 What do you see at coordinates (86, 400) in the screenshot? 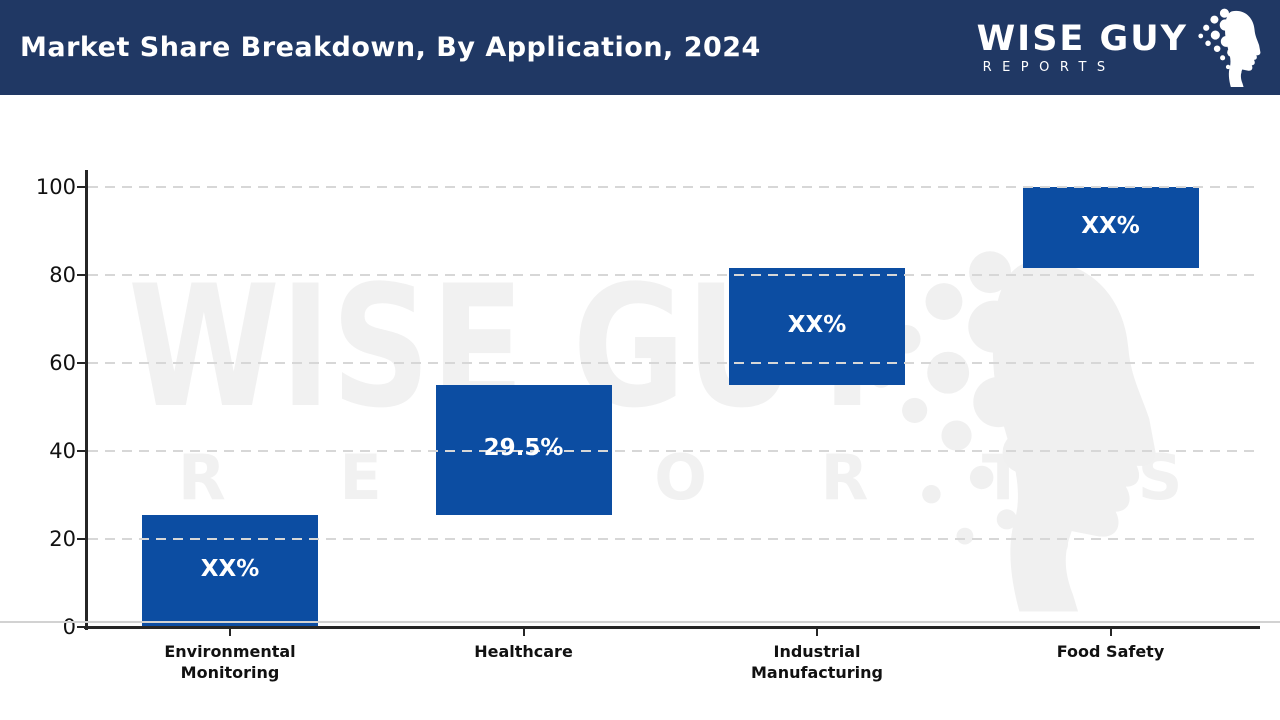
I see `y-axis-line` at bounding box center [86, 400].